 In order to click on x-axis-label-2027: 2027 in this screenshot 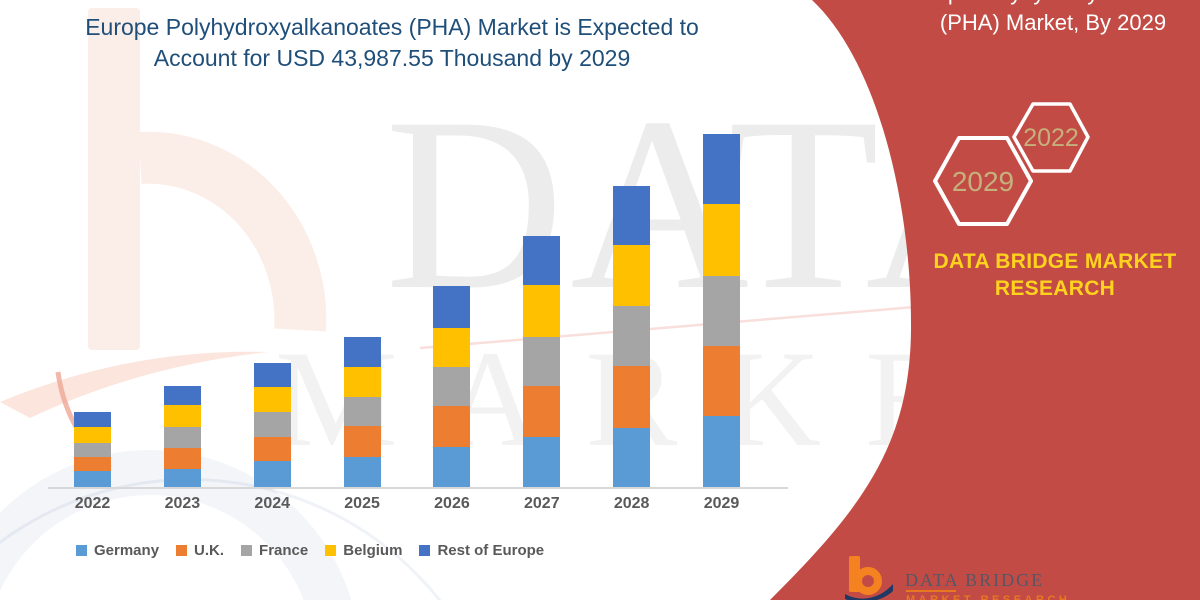, I will do `click(542, 503)`.